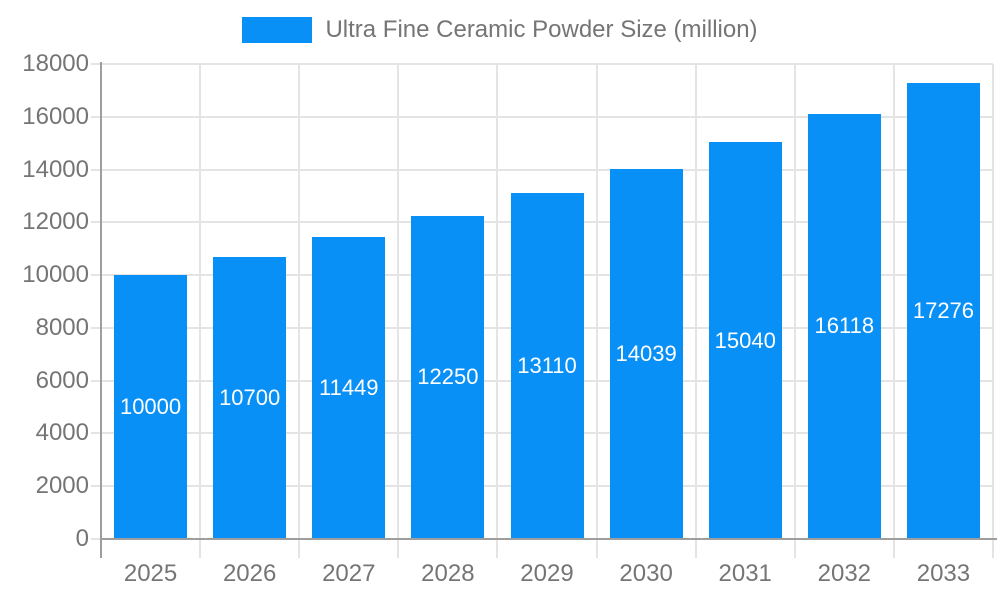  I want to click on x-axis-label: 2028, so click(448, 573).